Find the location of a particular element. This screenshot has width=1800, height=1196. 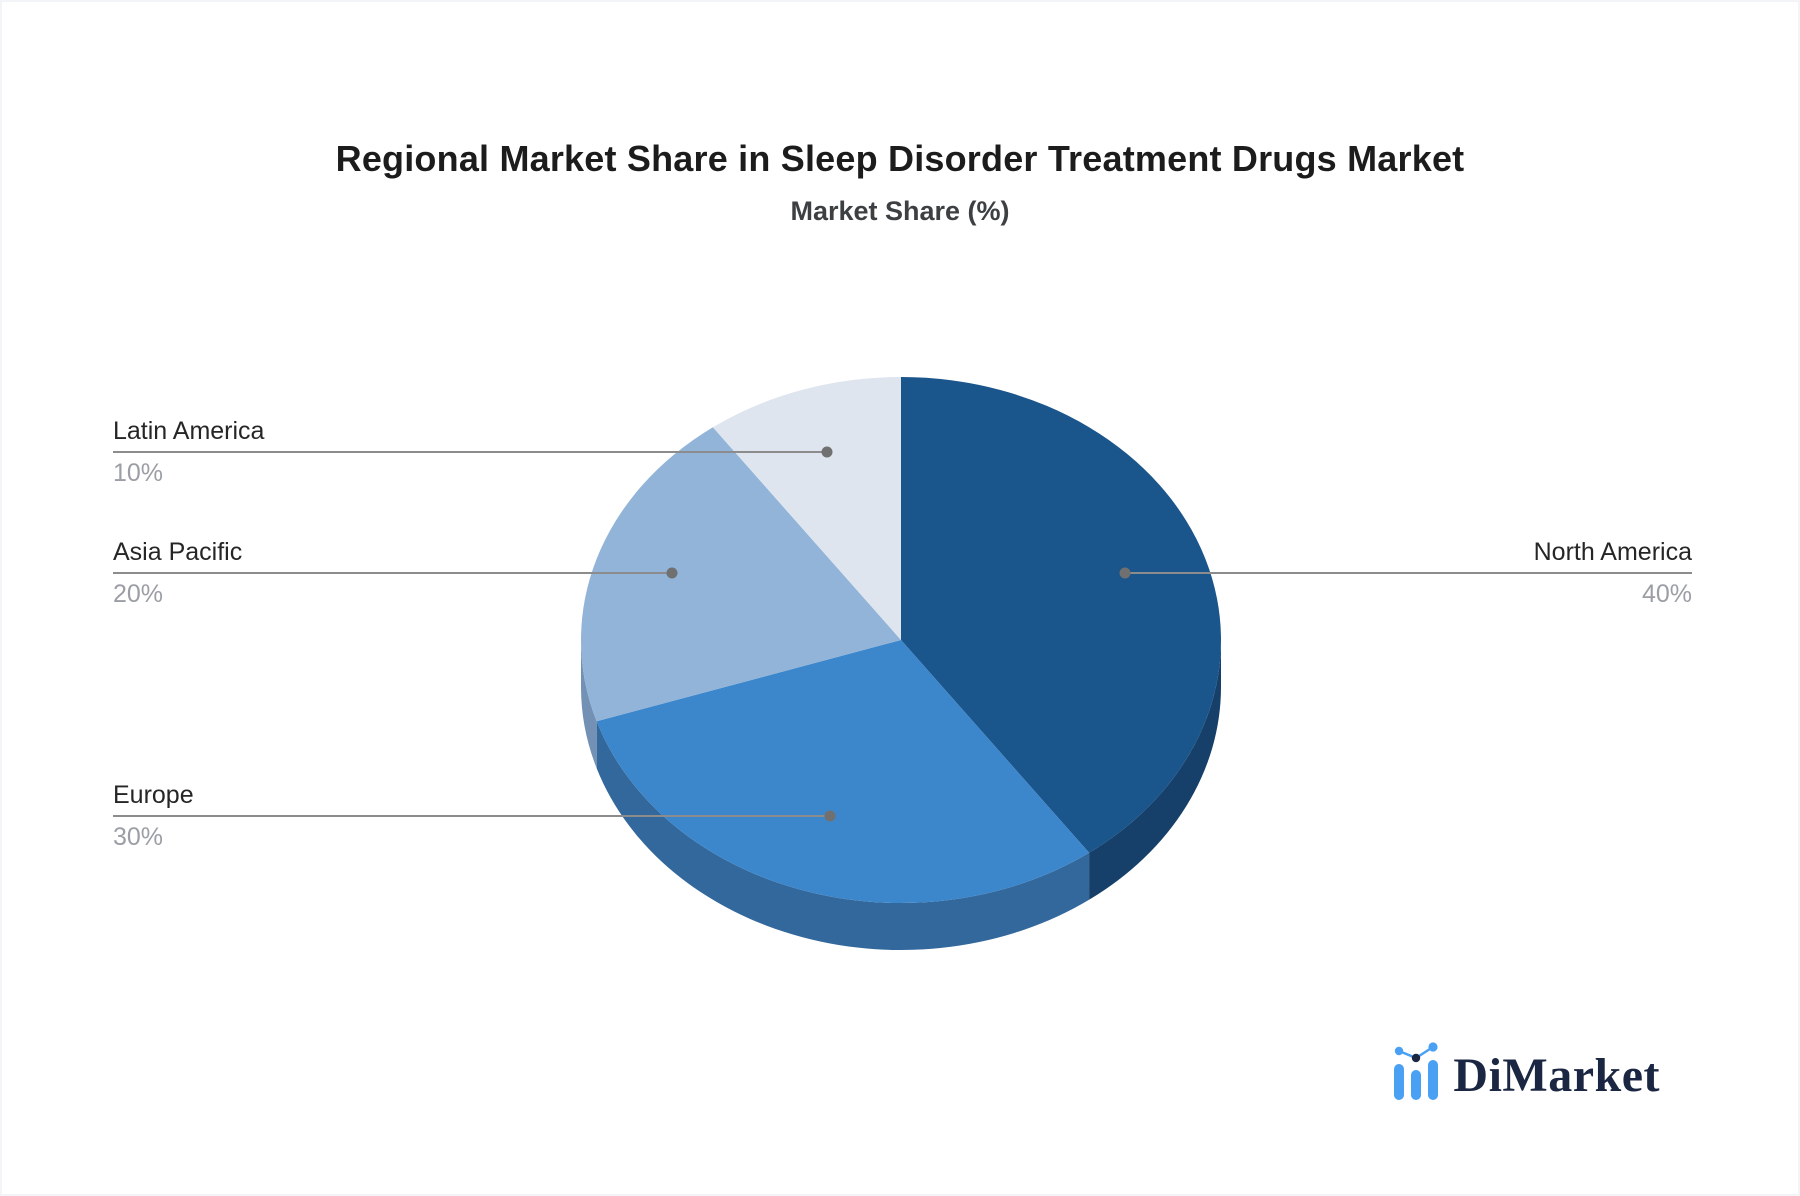

pie-slice-asia-pacific is located at coordinates (741, 574).